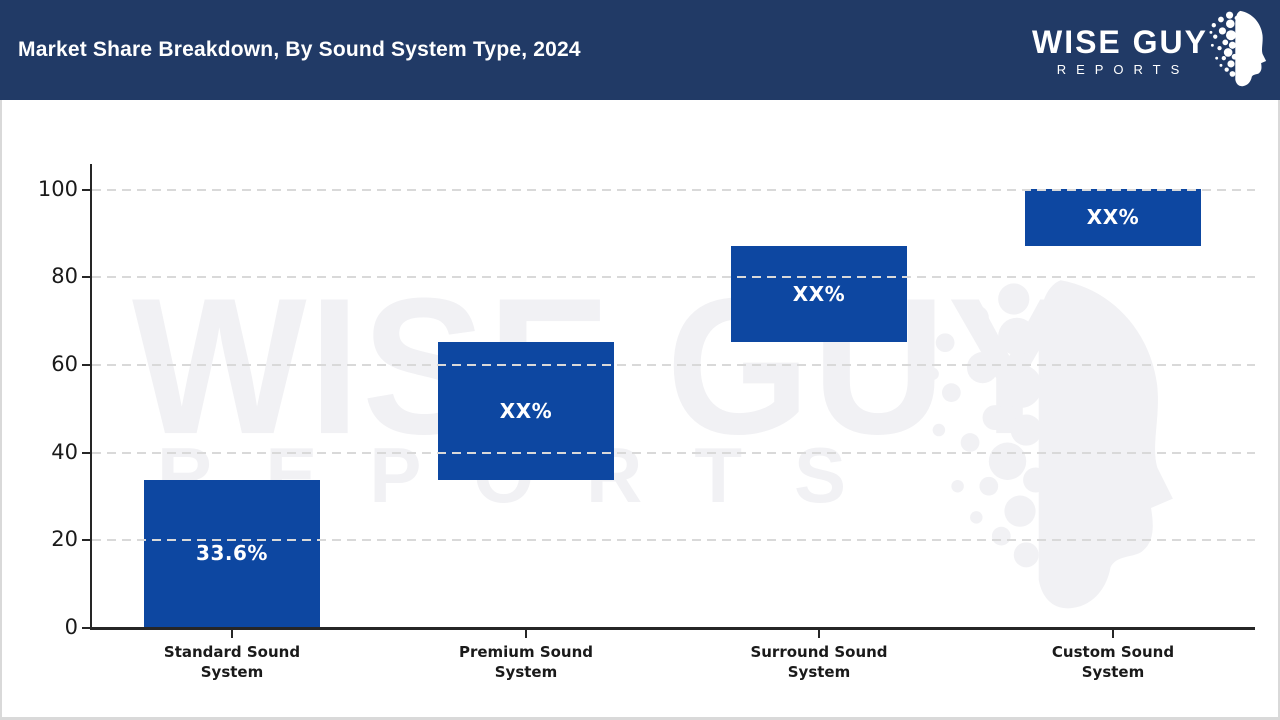  What do you see at coordinates (819, 652) in the screenshot?
I see `x-category-label-line: Surround Sound` at bounding box center [819, 652].